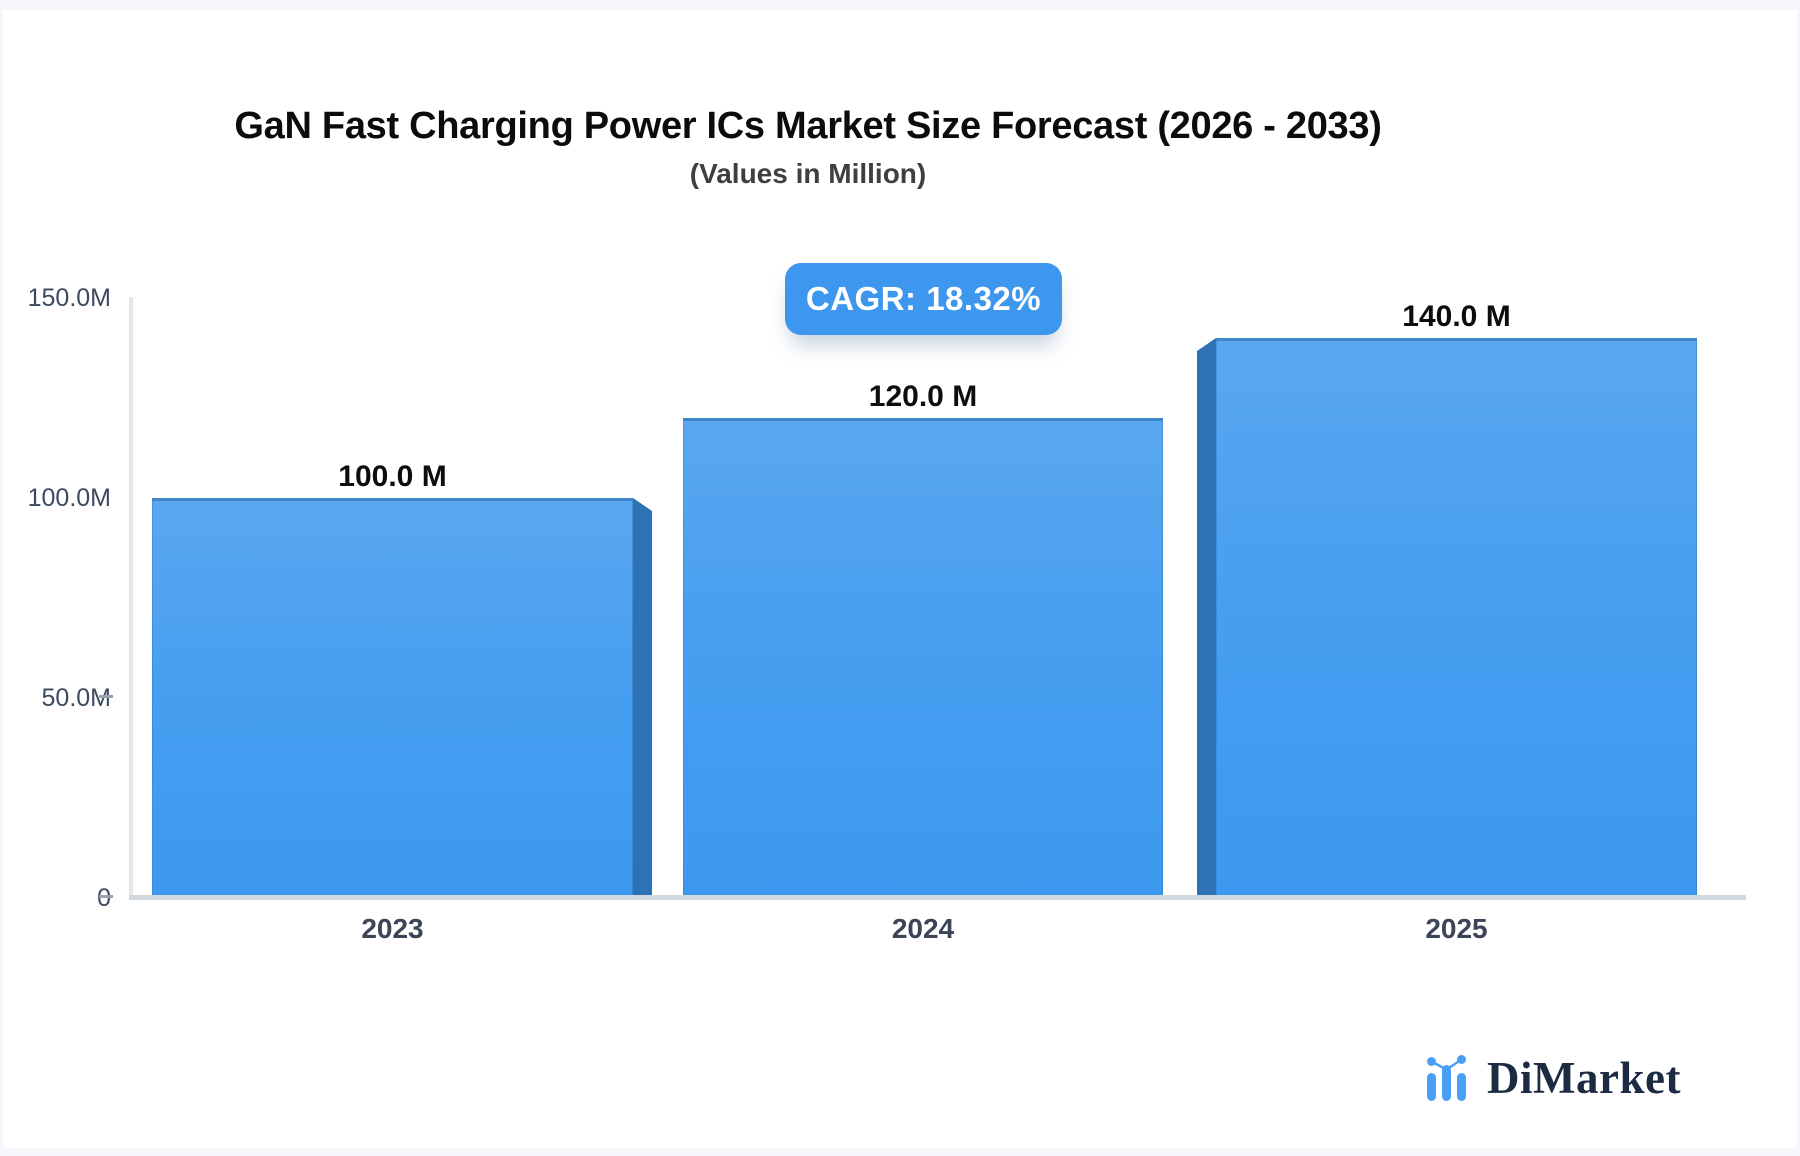 This screenshot has width=1800, height=1156. Describe the element at coordinates (69, 298) in the screenshot. I see `y-tick-label-150: 150.0M` at that location.